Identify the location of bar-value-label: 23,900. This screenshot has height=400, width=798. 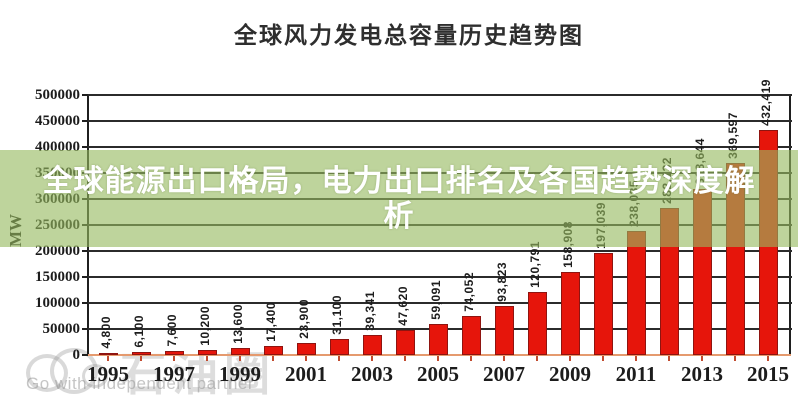
(304, 319).